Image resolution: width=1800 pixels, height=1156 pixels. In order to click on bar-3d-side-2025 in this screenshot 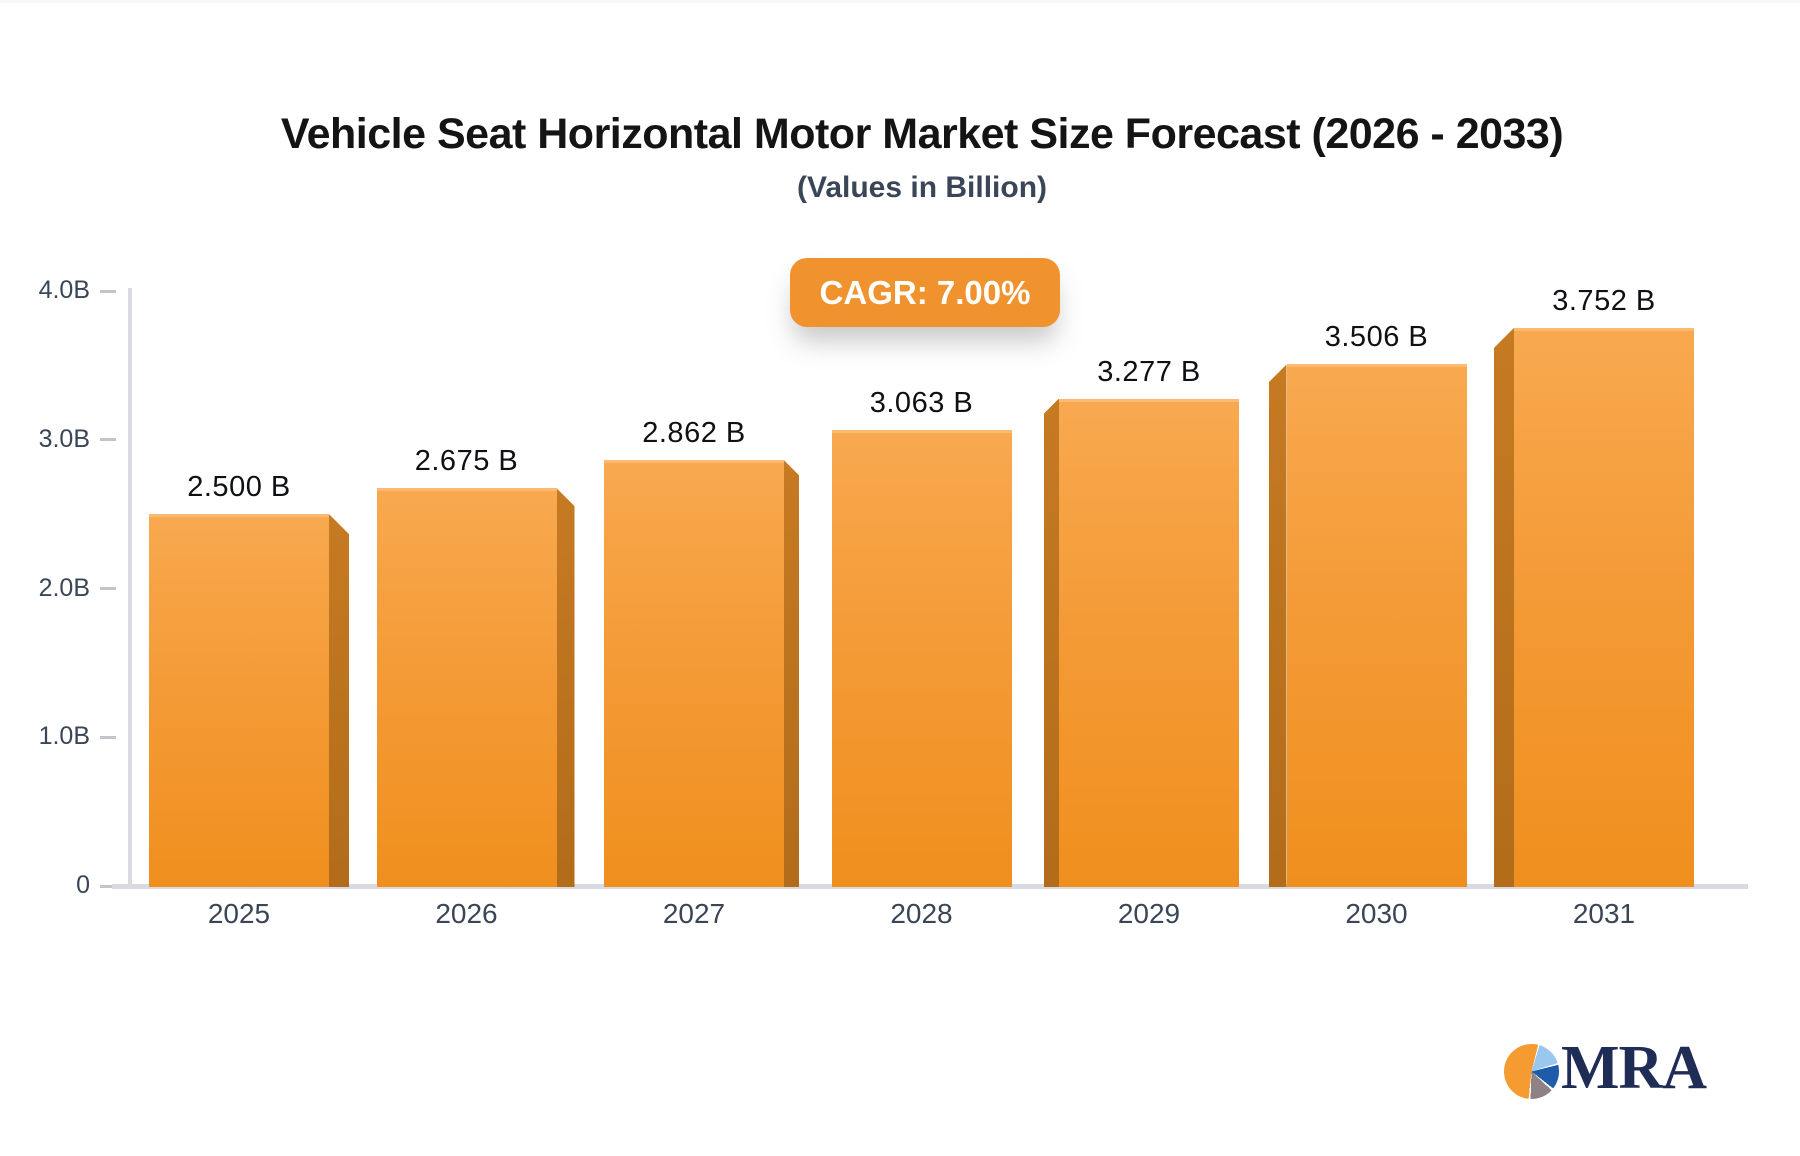, I will do `click(339, 700)`.